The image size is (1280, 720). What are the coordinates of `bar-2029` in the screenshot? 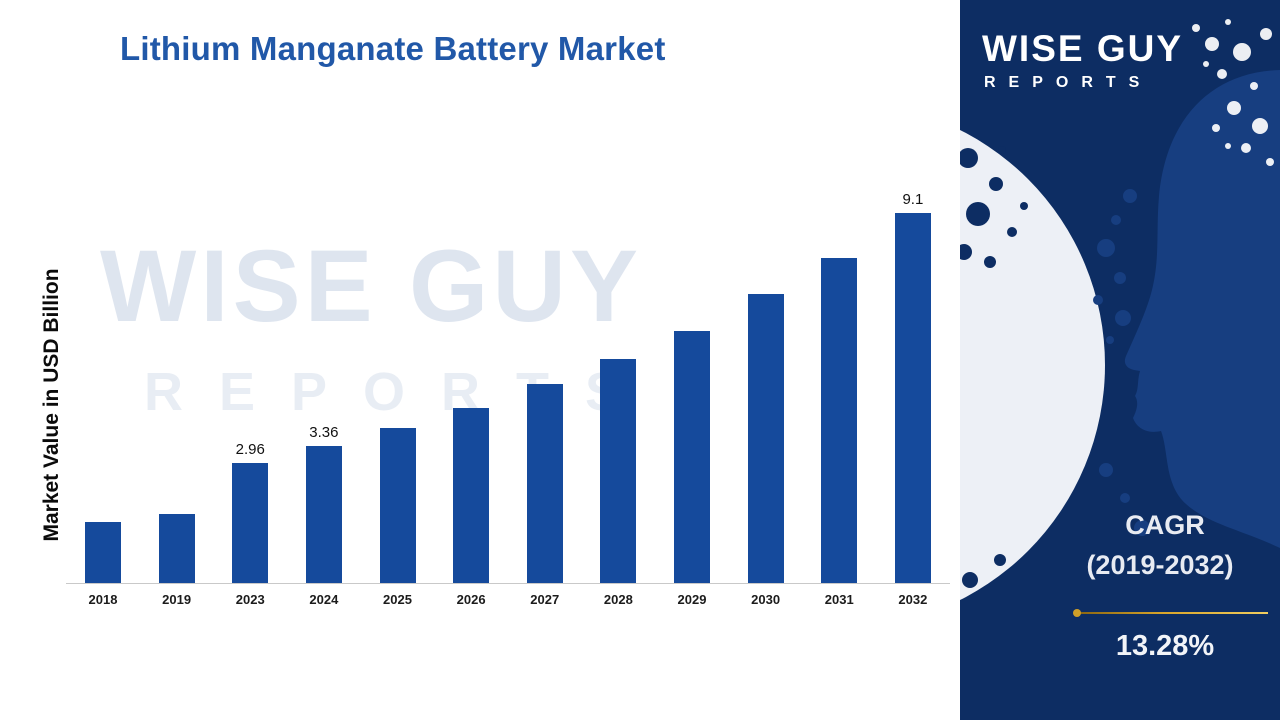 It's located at (692, 457).